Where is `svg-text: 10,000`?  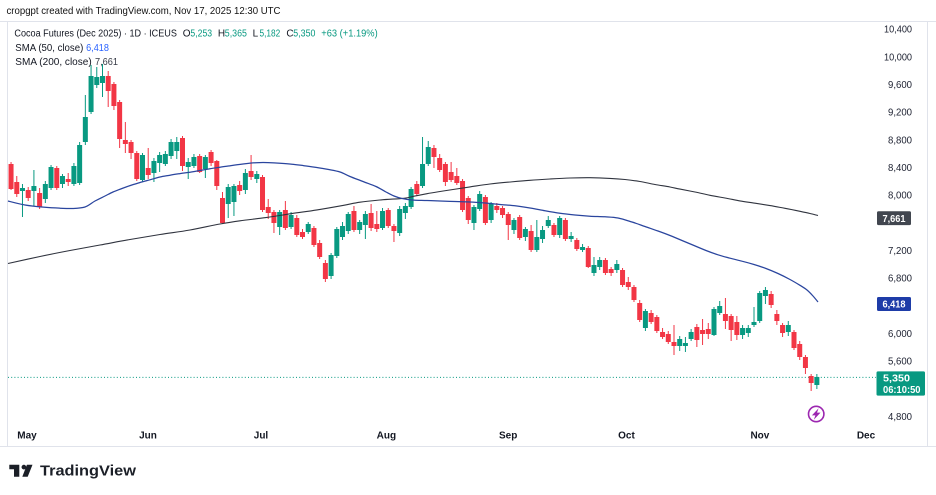 svg-text: 10,000 is located at coordinates (898, 57).